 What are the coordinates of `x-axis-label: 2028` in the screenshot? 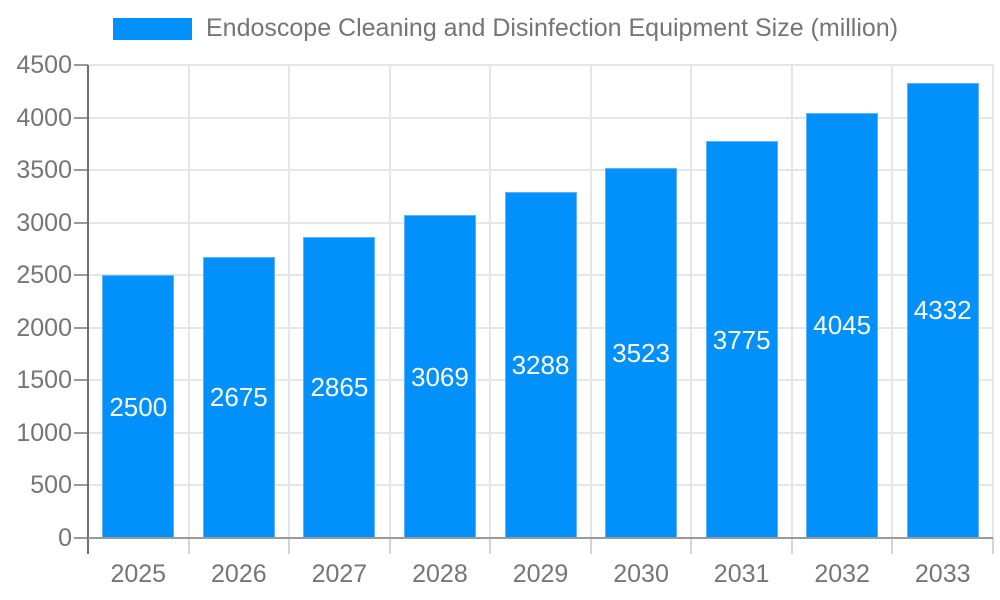 It's located at (440, 574).